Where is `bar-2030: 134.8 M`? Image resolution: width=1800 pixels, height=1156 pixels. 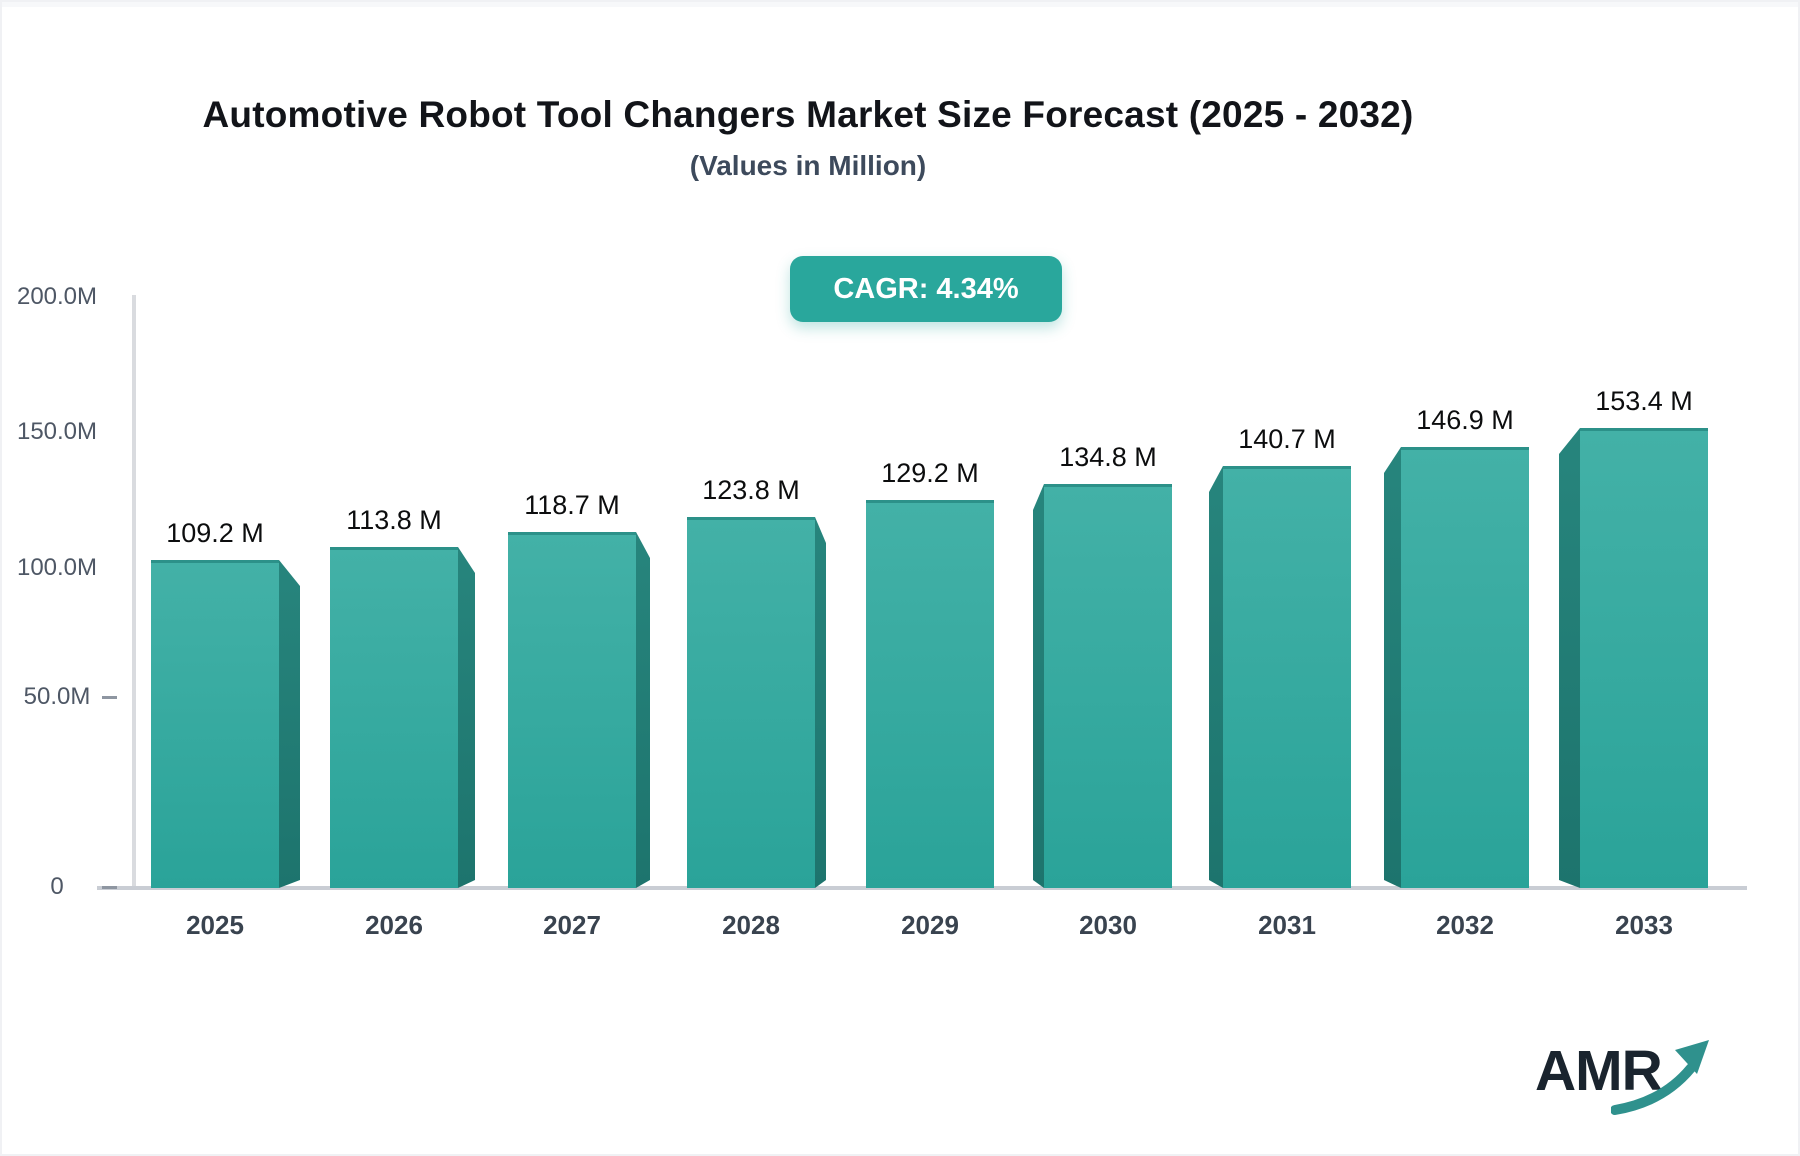
bar-2030: 134.8 M is located at coordinates (1108, 665).